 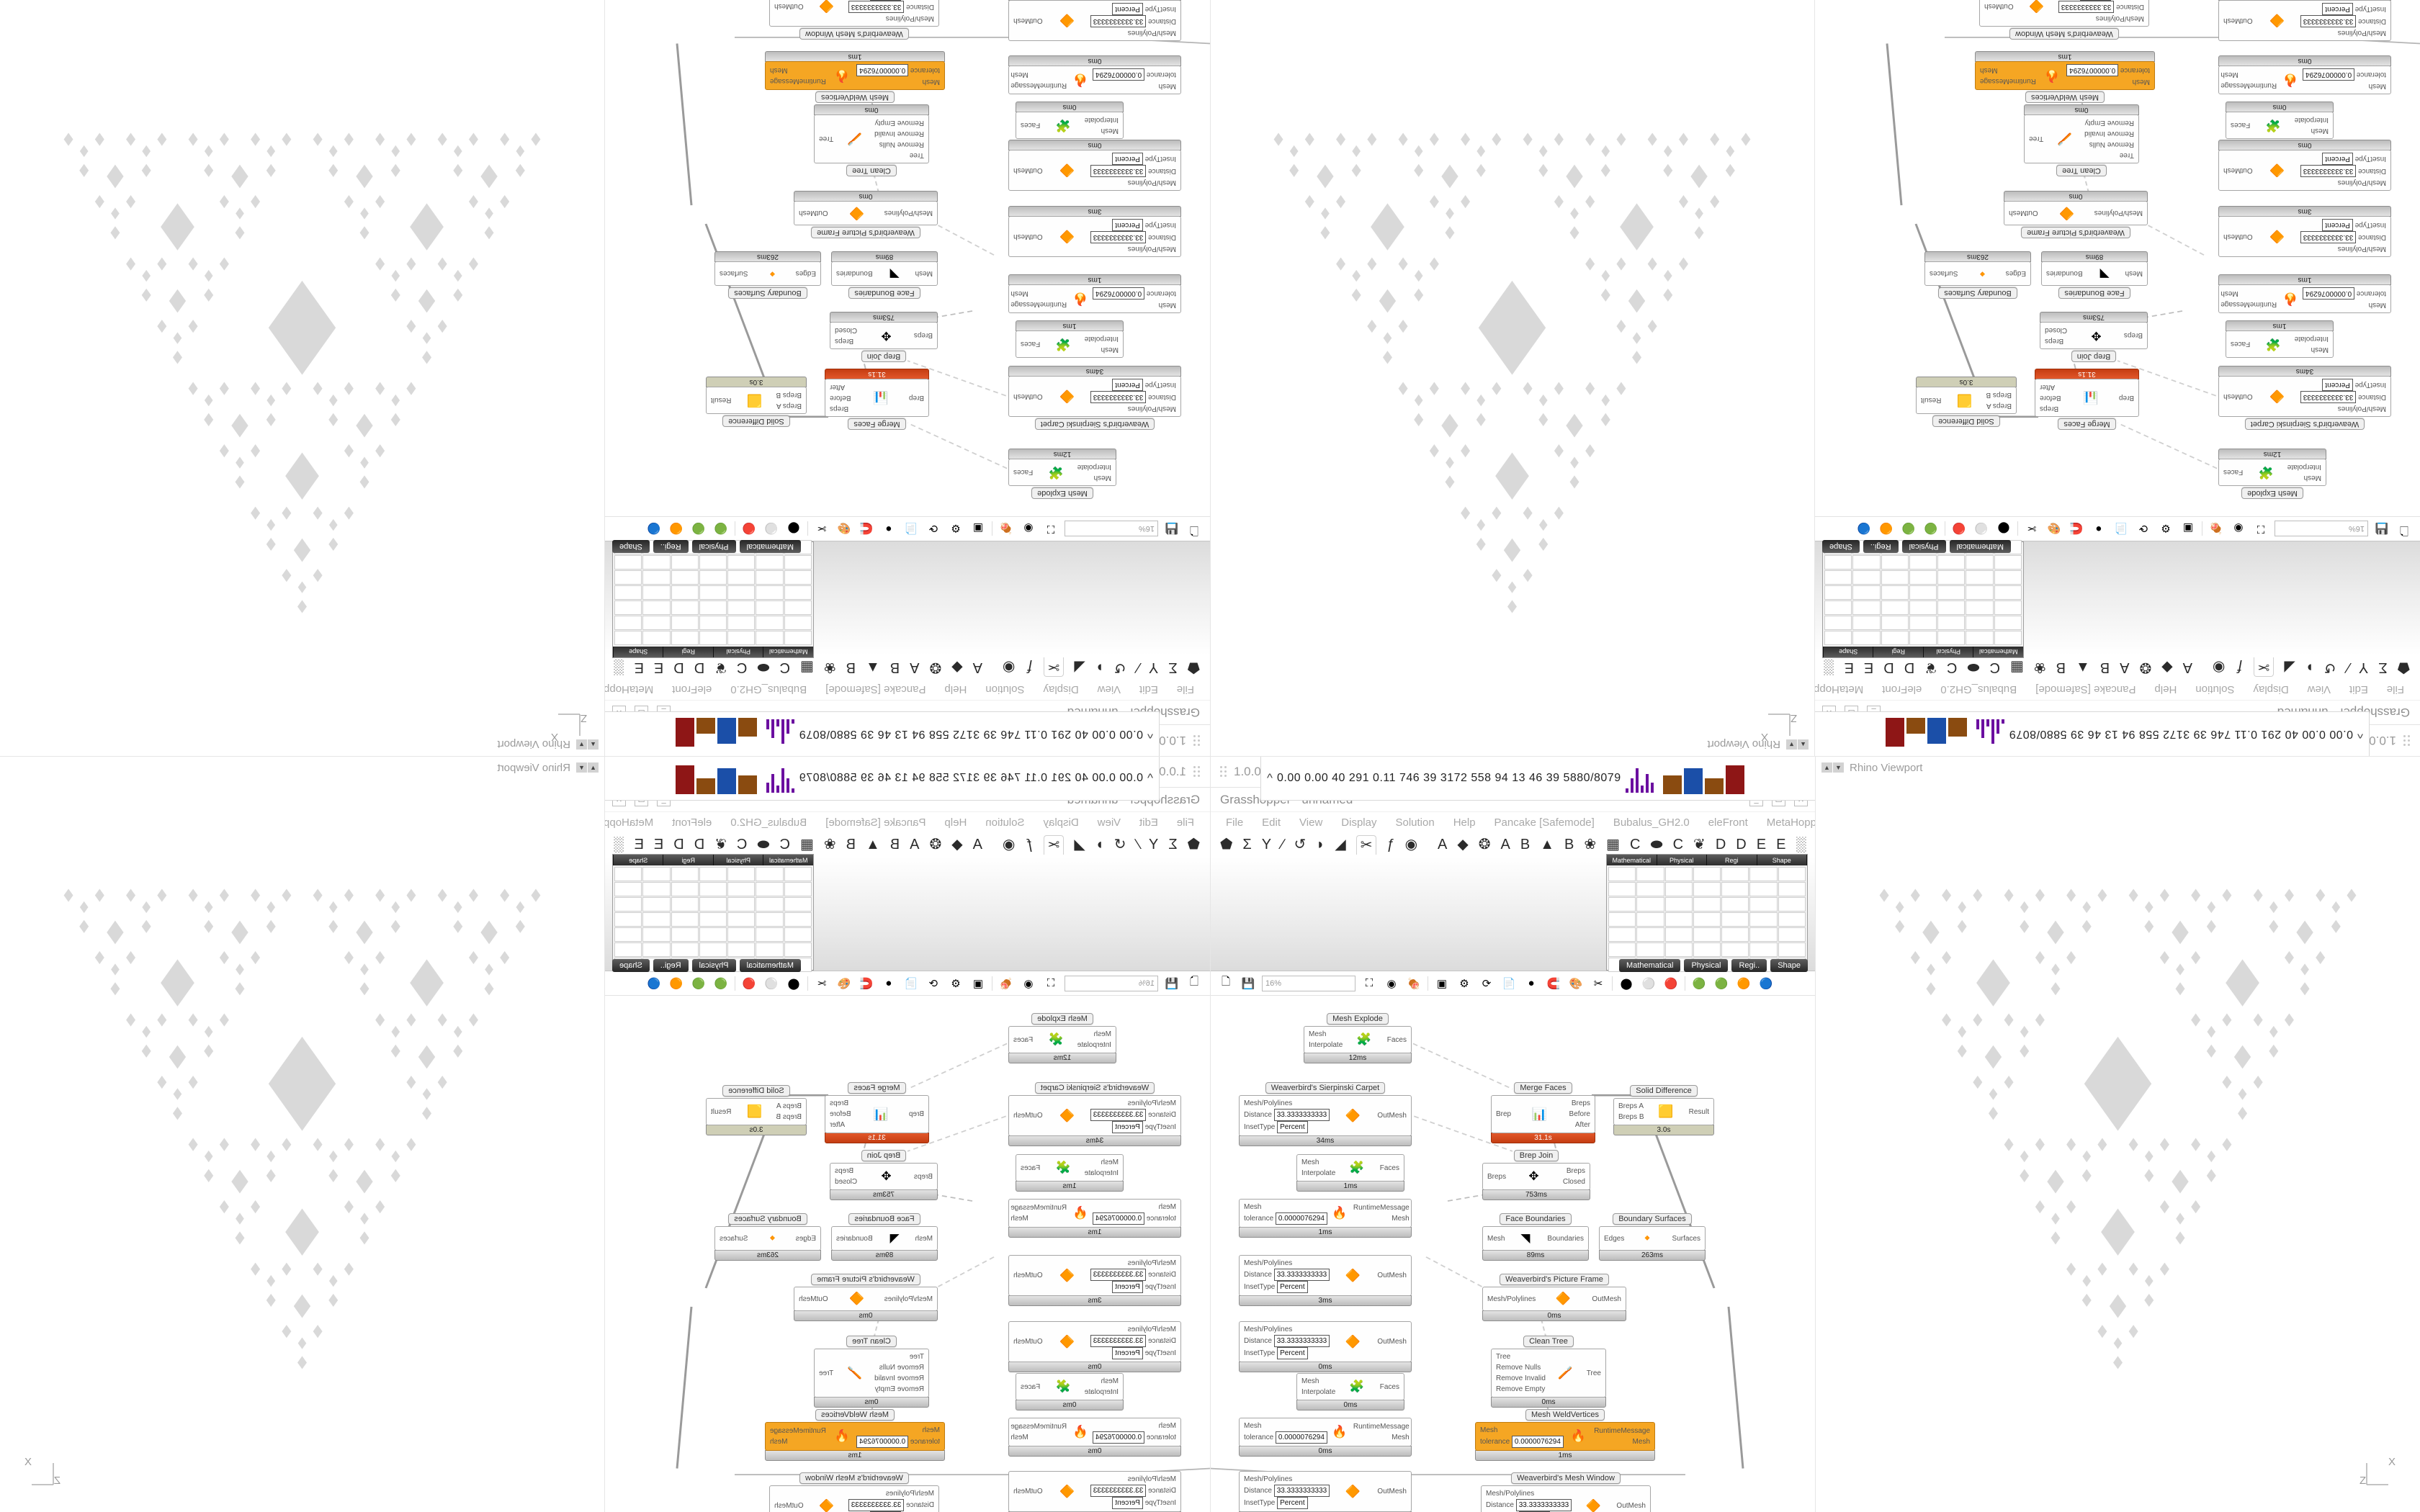 What do you see at coordinates (1898, 652) in the screenshot?
I see `palette-tab: Regi` at bounding box center [1898, 652].